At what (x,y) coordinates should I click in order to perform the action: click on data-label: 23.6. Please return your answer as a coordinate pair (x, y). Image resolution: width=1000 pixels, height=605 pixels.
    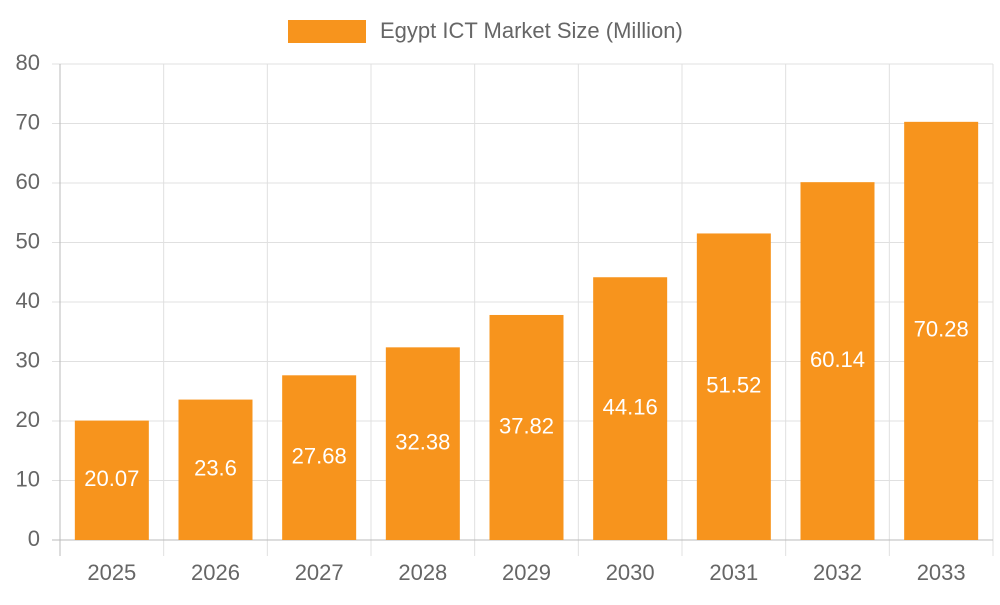
    Looking at the image, I should click on (215, 468).